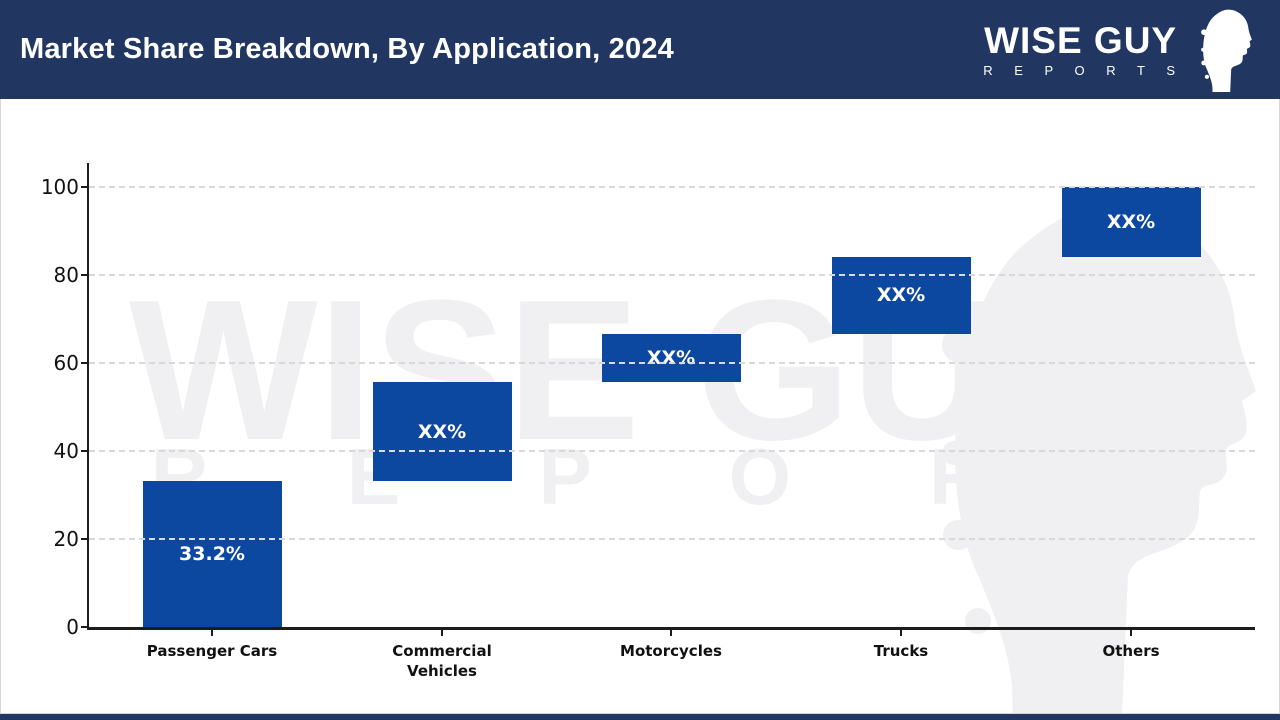  What do you see at coordinates (66, 539) in the screenshot?
I see `y-tick-label: 20` at bounding box center [66, 539].